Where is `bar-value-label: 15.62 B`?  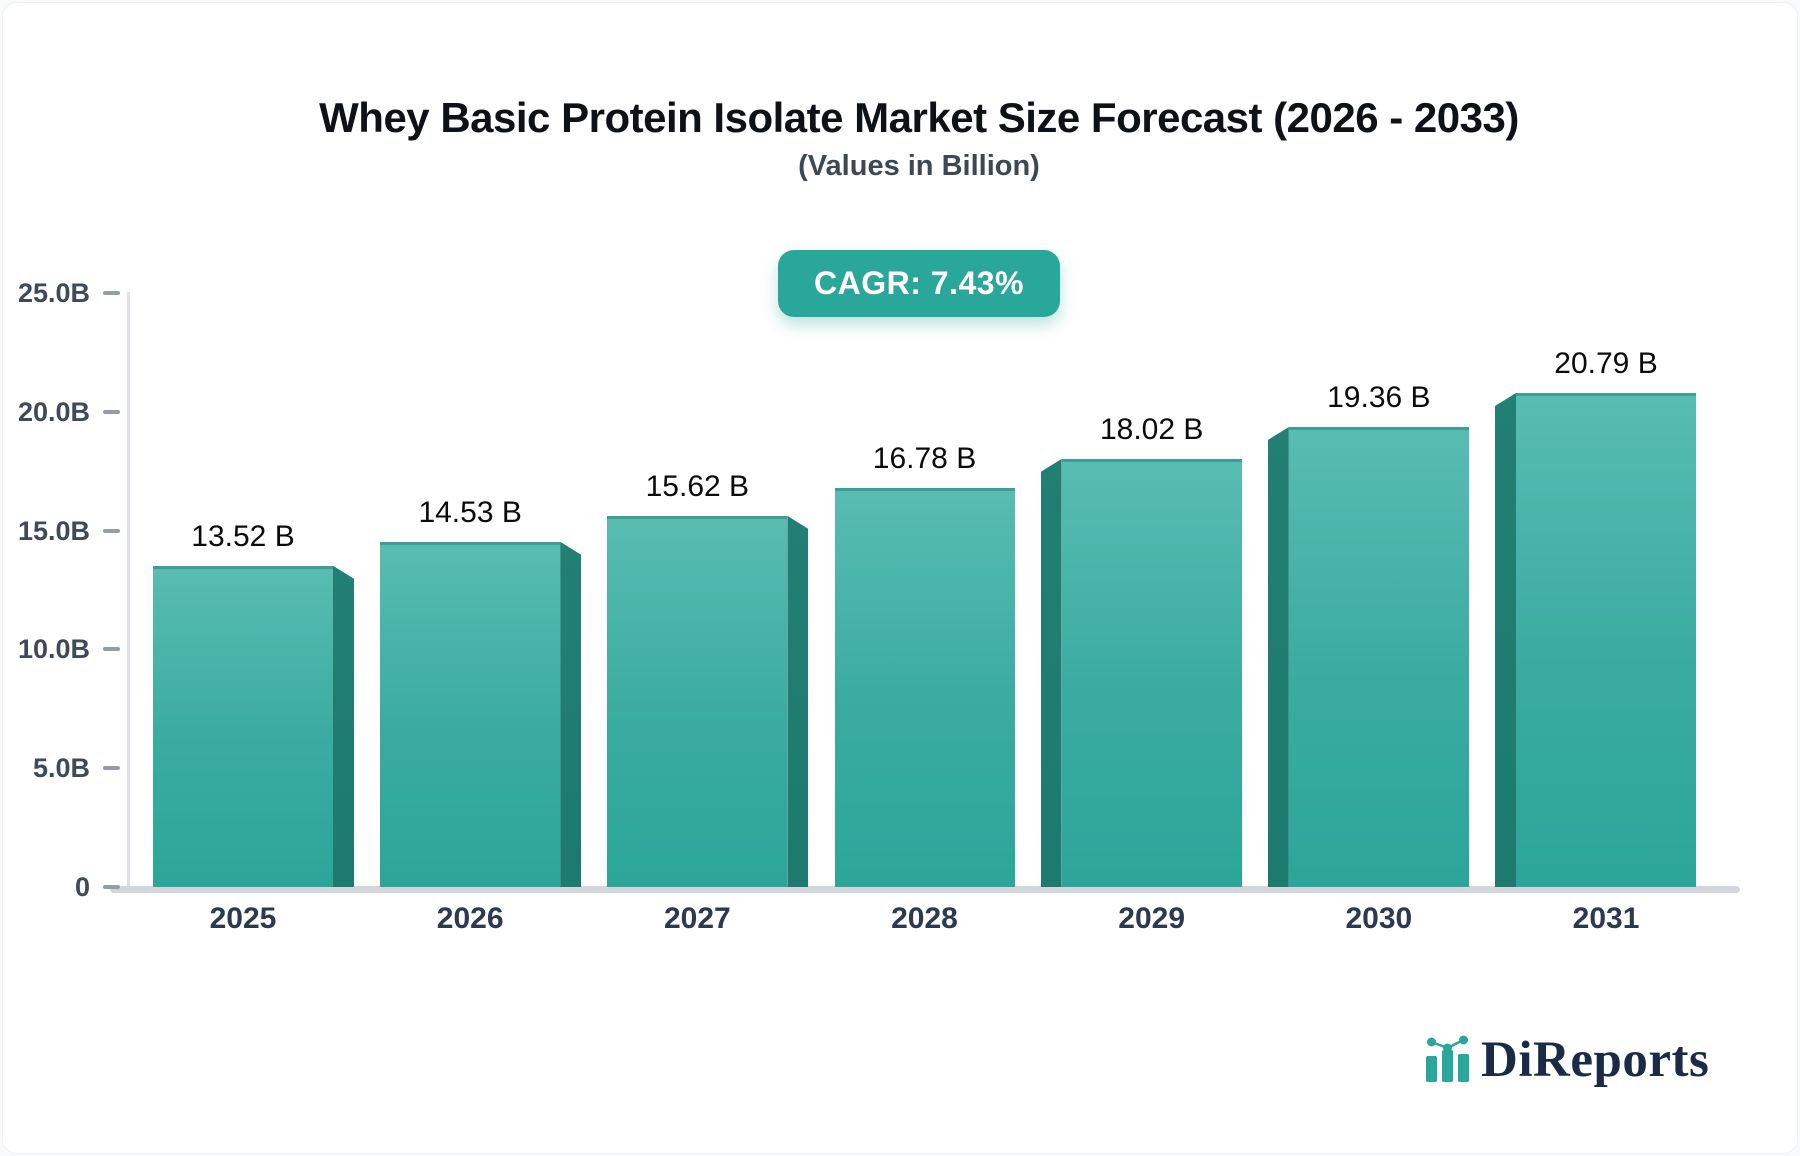
bar-value-label: 15.62 B is located at coordinates (697, 486).